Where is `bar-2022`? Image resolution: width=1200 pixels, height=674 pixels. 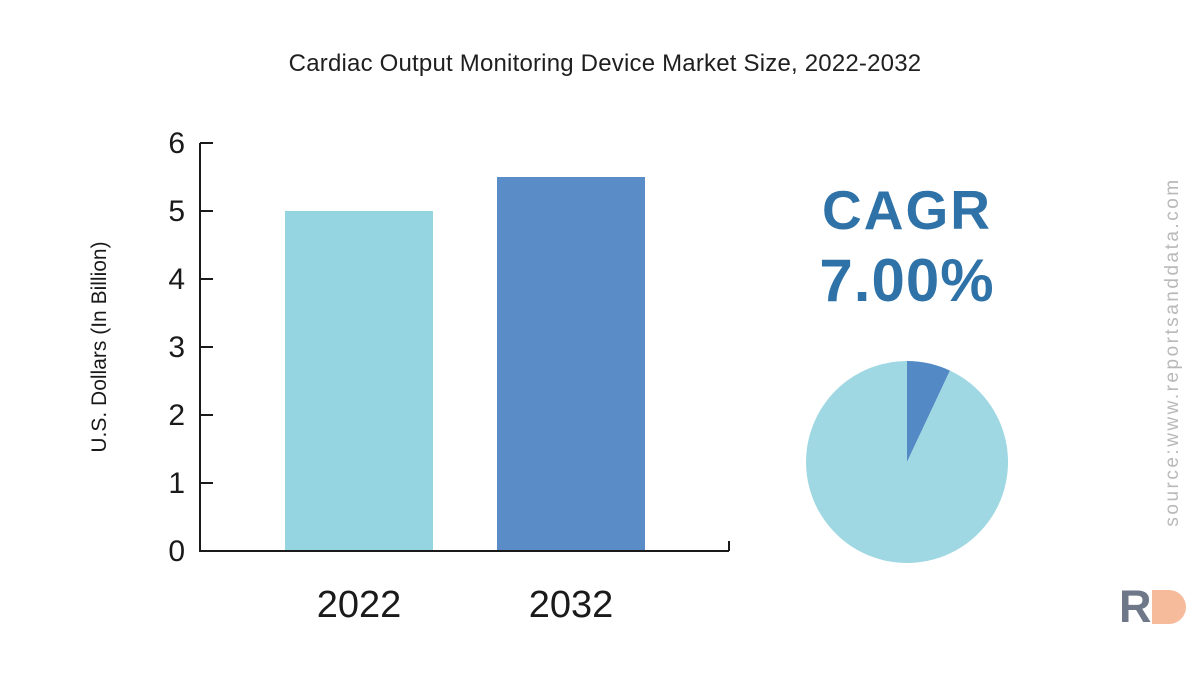
bar-2022 is located at coordinates (359, 381).